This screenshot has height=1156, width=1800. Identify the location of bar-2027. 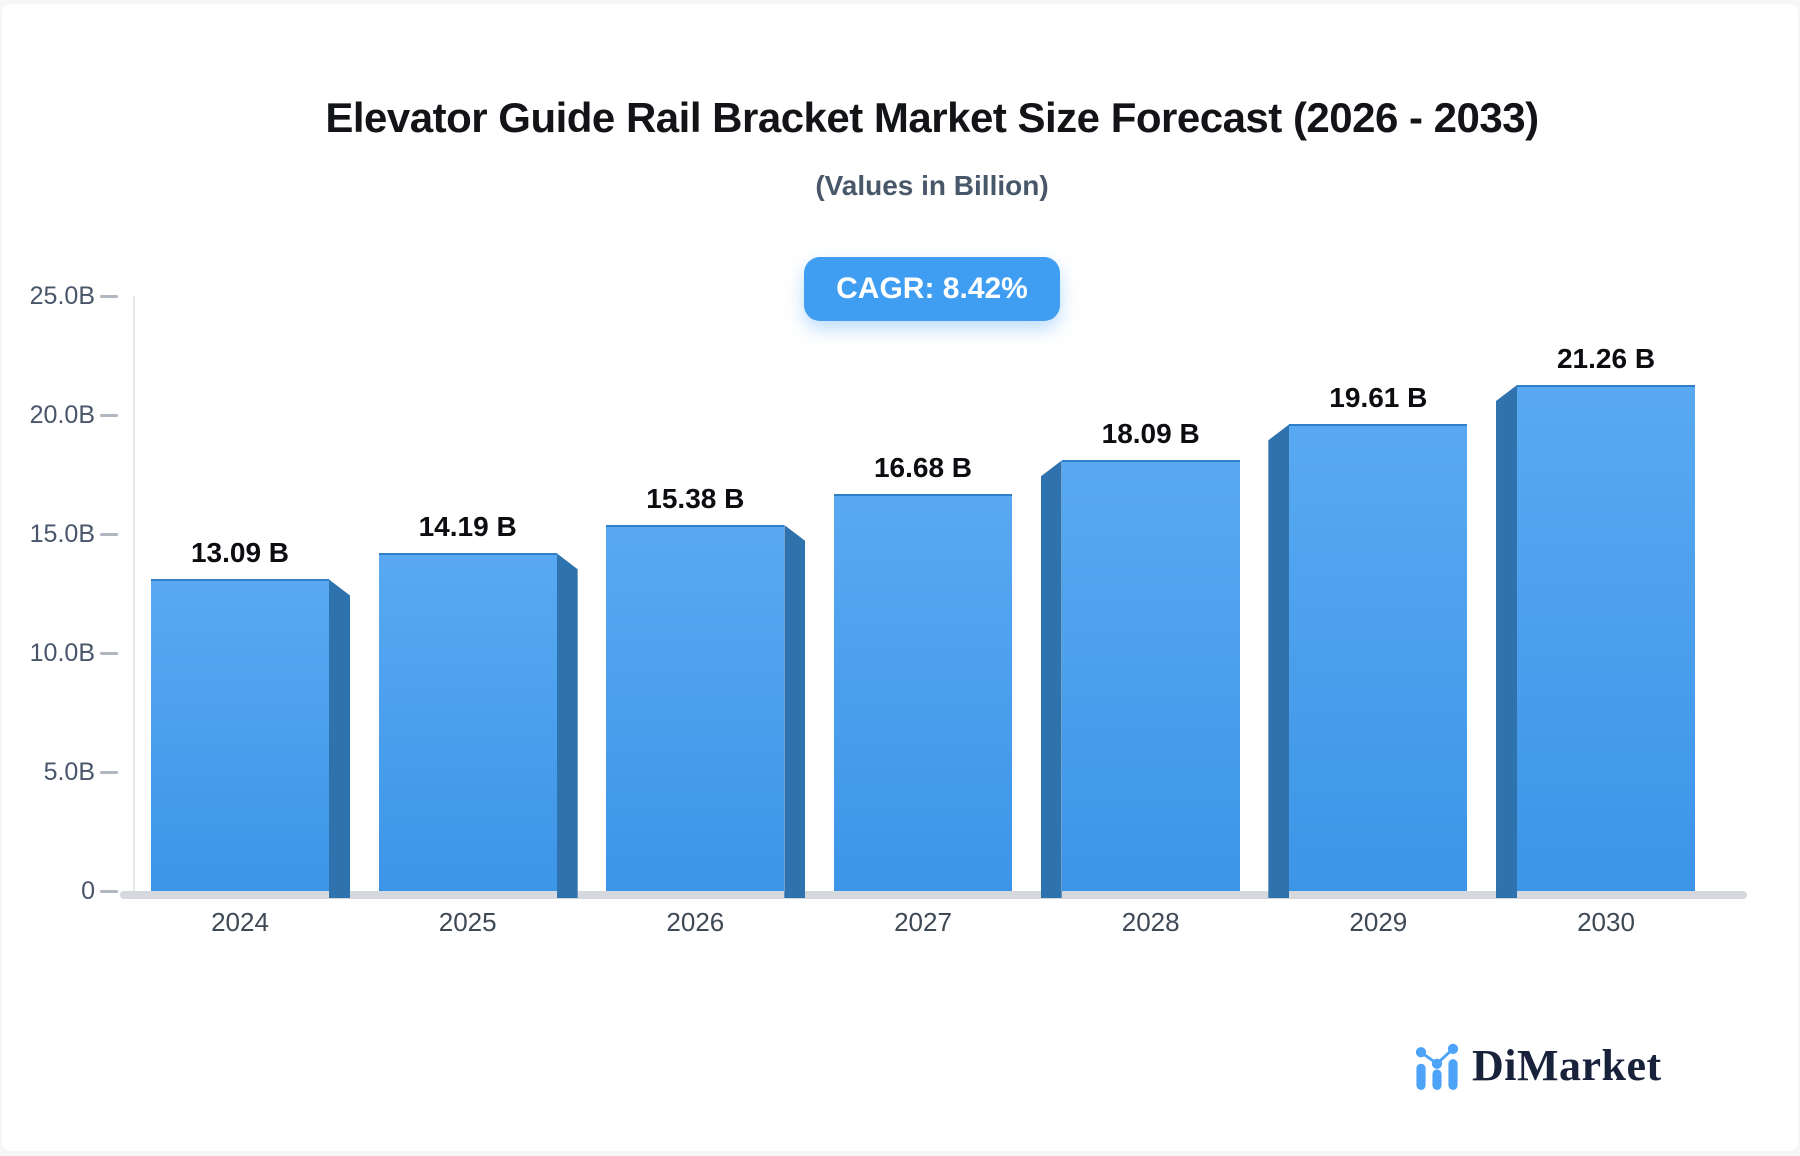
(923, 692).